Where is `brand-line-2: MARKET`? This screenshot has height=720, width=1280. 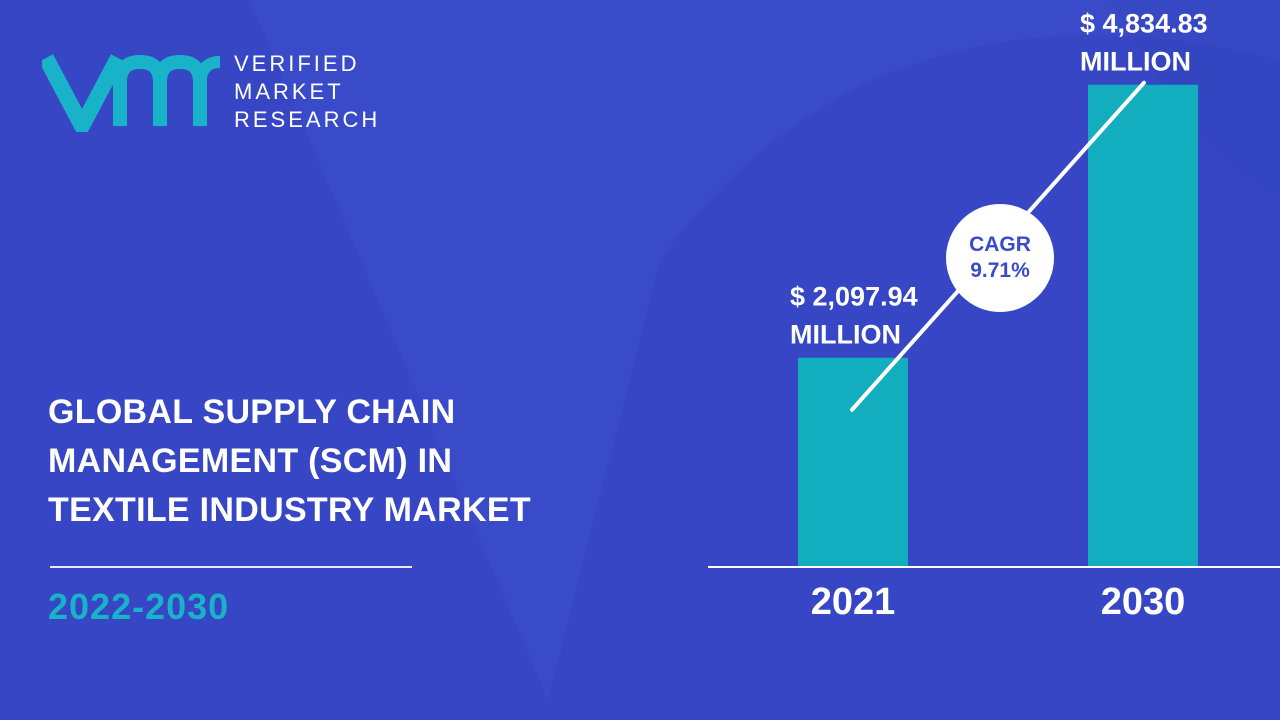
brand-line-2: MARKET is located at coordinates (289, 91).